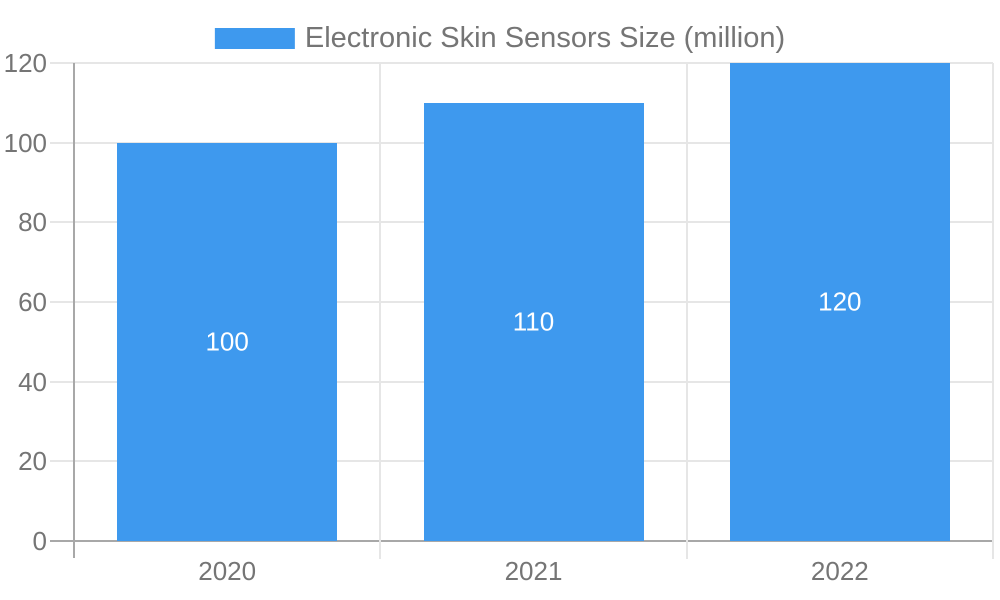 The image size is (1000, 600). I want to click on y-gridline, so click(521, 63).